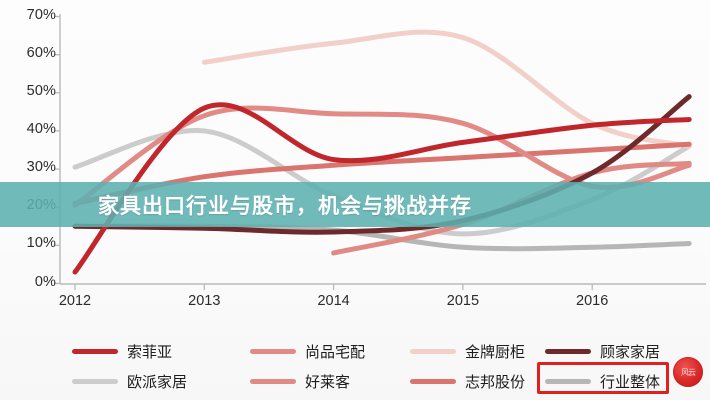 This screenshot has height=400, width=710. I want to click on x-tick-label-2016: 2016, so click(592, 301).